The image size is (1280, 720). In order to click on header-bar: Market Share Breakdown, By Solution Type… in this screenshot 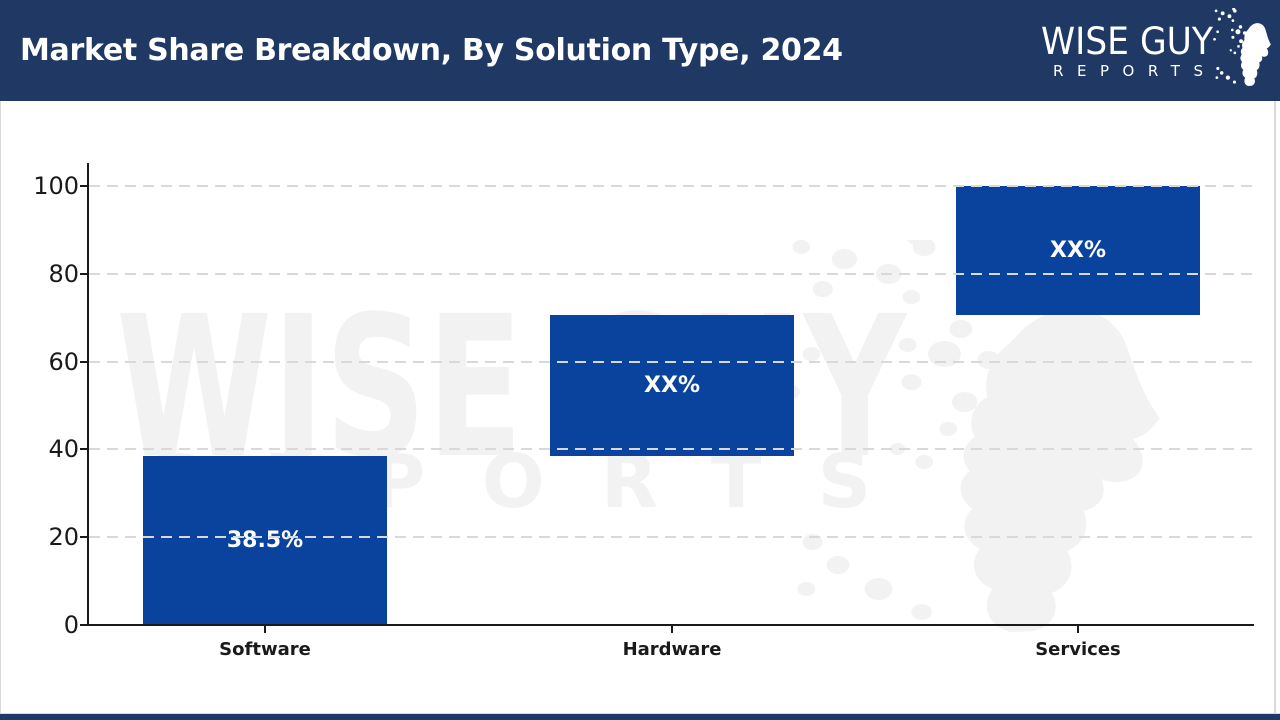, I will do `click(640, 50)`.